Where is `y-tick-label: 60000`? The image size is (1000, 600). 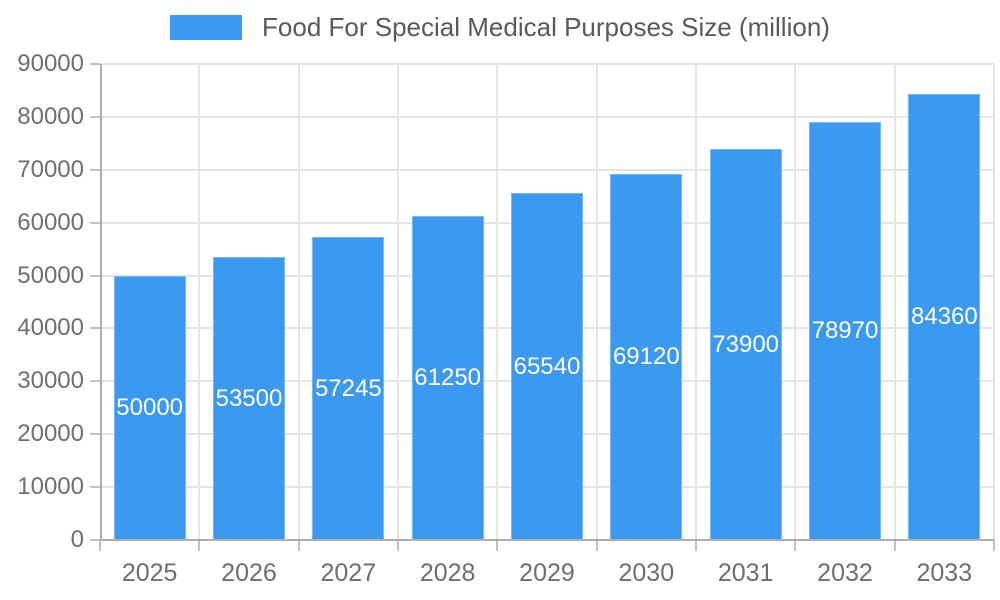
y-tick-label: 60000 is located at coordinates (50, 222).